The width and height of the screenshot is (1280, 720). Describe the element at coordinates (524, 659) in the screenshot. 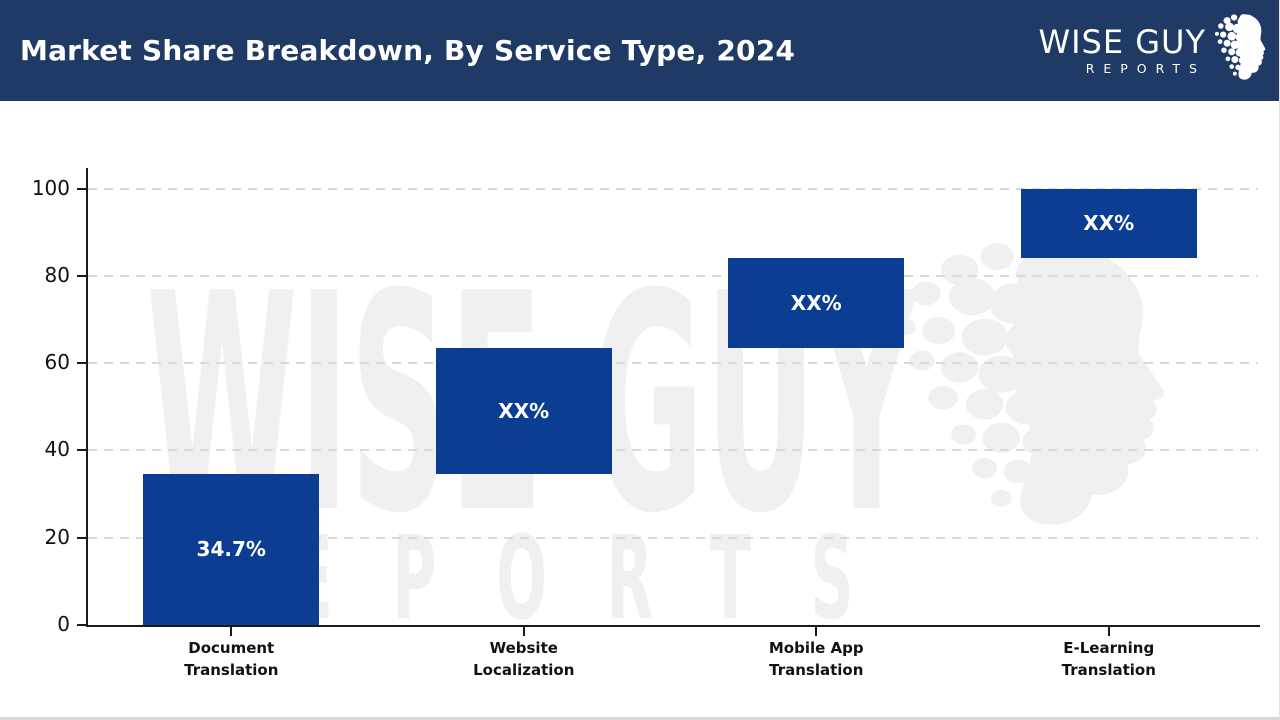

I see `x-axis-category-label: Website Localization` at that location.